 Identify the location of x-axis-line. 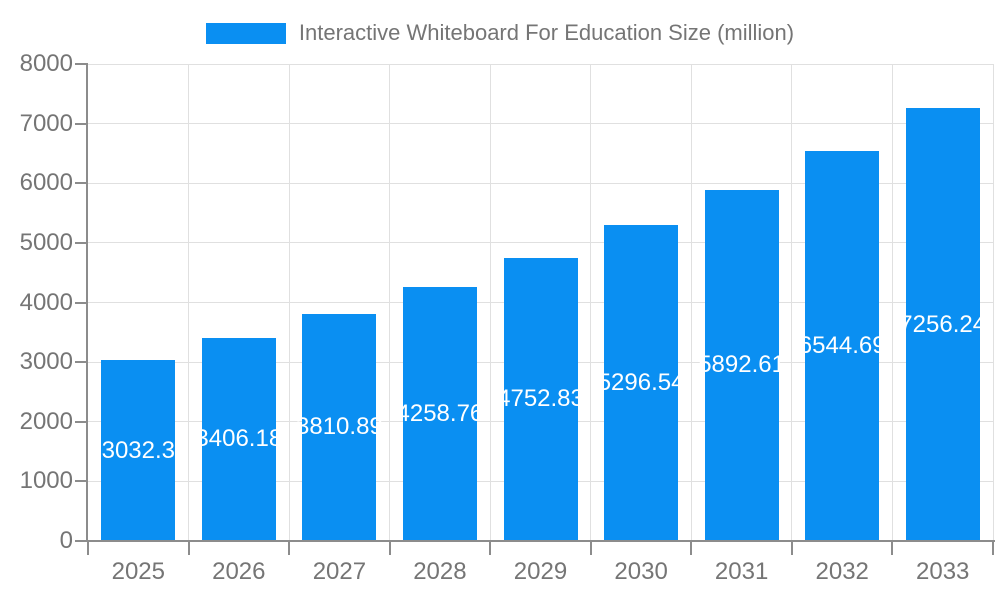
(540, 541).